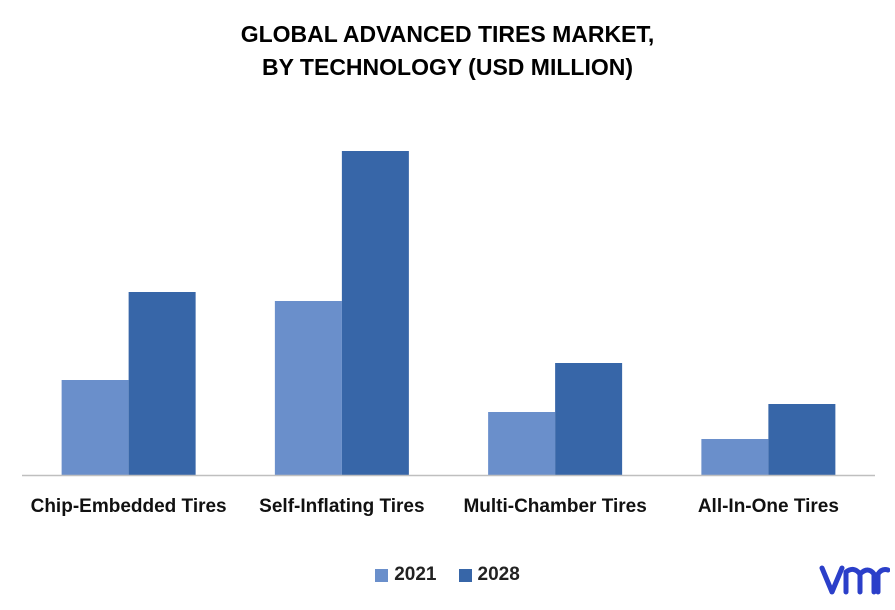  I want to click on x-tick-label: Self-Inflating Tires, so click(341, 506).